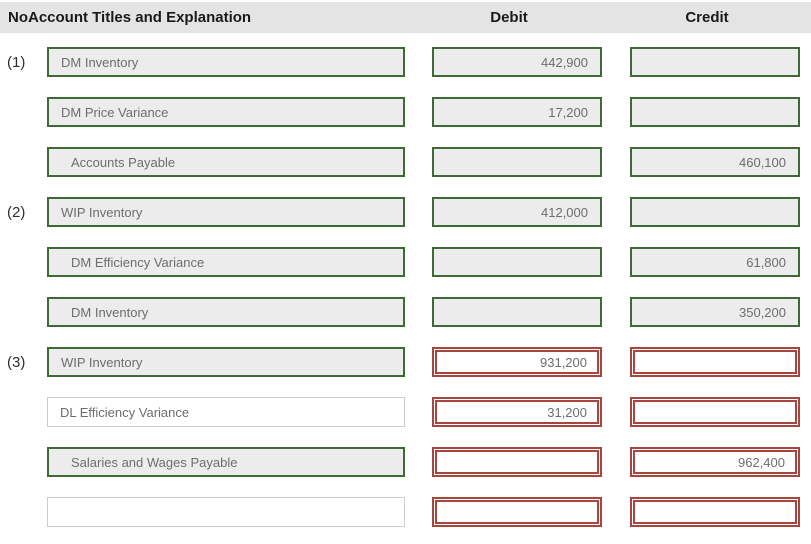 Image resolution: width=811 pixels, height=544 pixels. I want to click on journal-row: DM Efficiency Variance 61,800, so click(405, 262).